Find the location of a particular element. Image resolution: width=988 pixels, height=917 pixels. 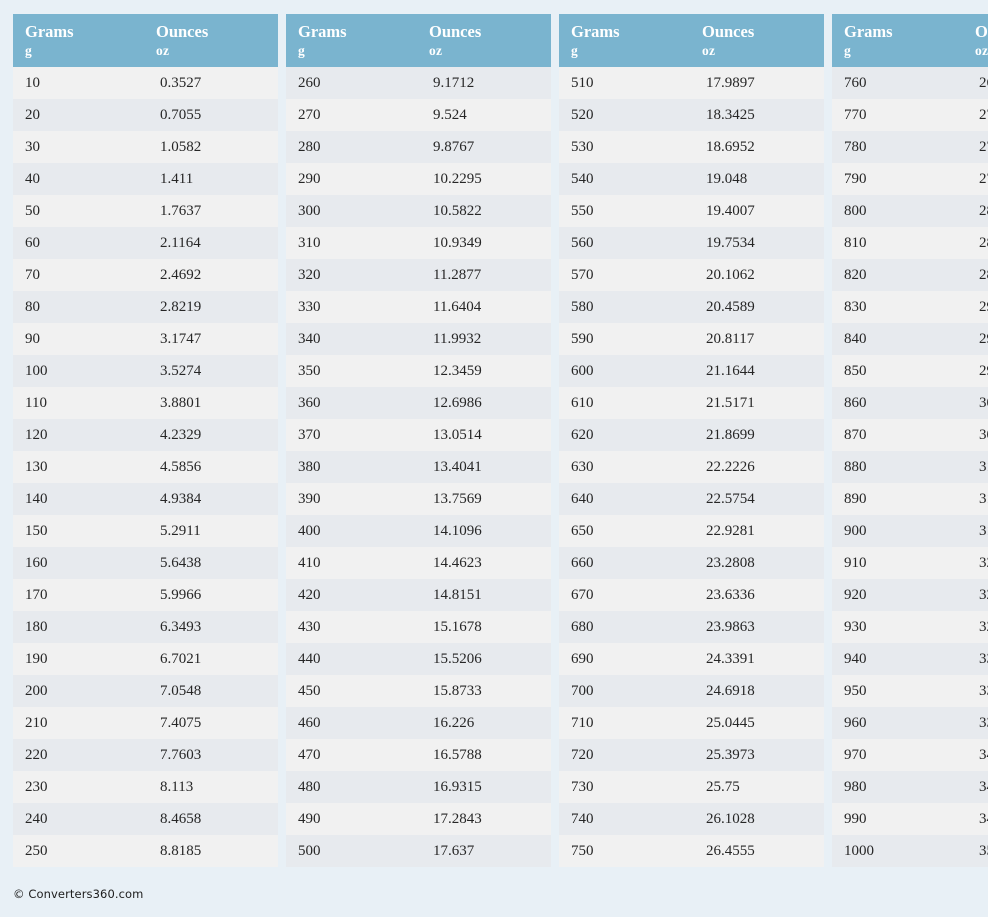

table-row: 440 15.5206 is located at coordinates (418, 659).